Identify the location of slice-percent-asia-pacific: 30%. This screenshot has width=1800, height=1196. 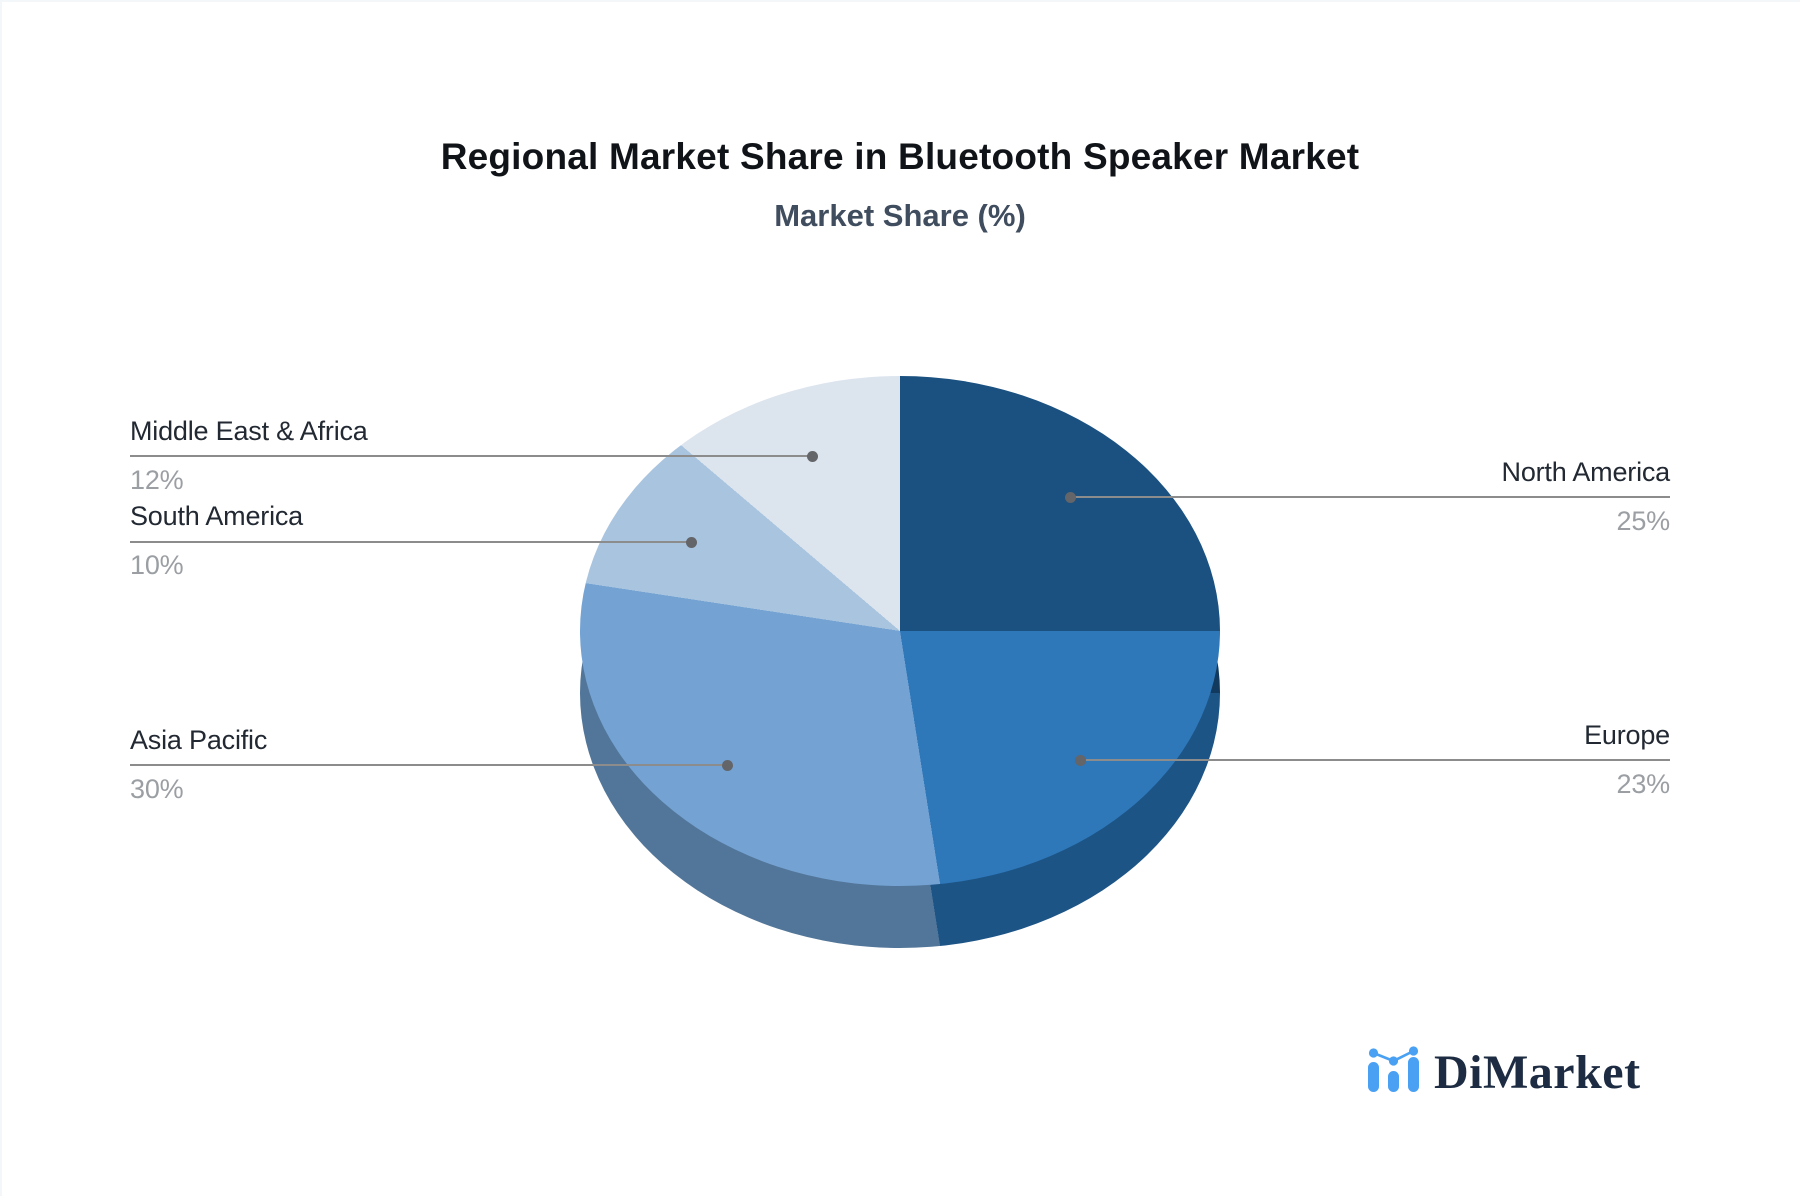
(157, 789).